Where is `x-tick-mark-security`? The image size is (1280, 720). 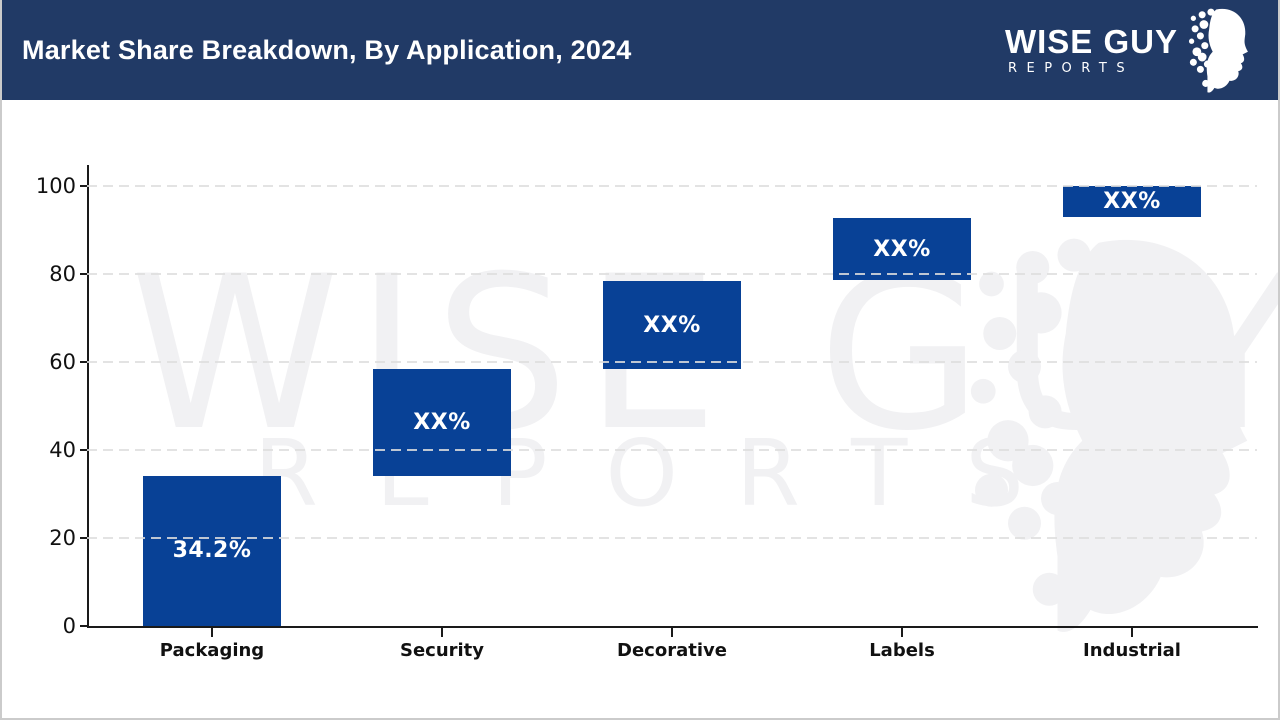 x-tick-mark-security is located at coordinates (442, 632).